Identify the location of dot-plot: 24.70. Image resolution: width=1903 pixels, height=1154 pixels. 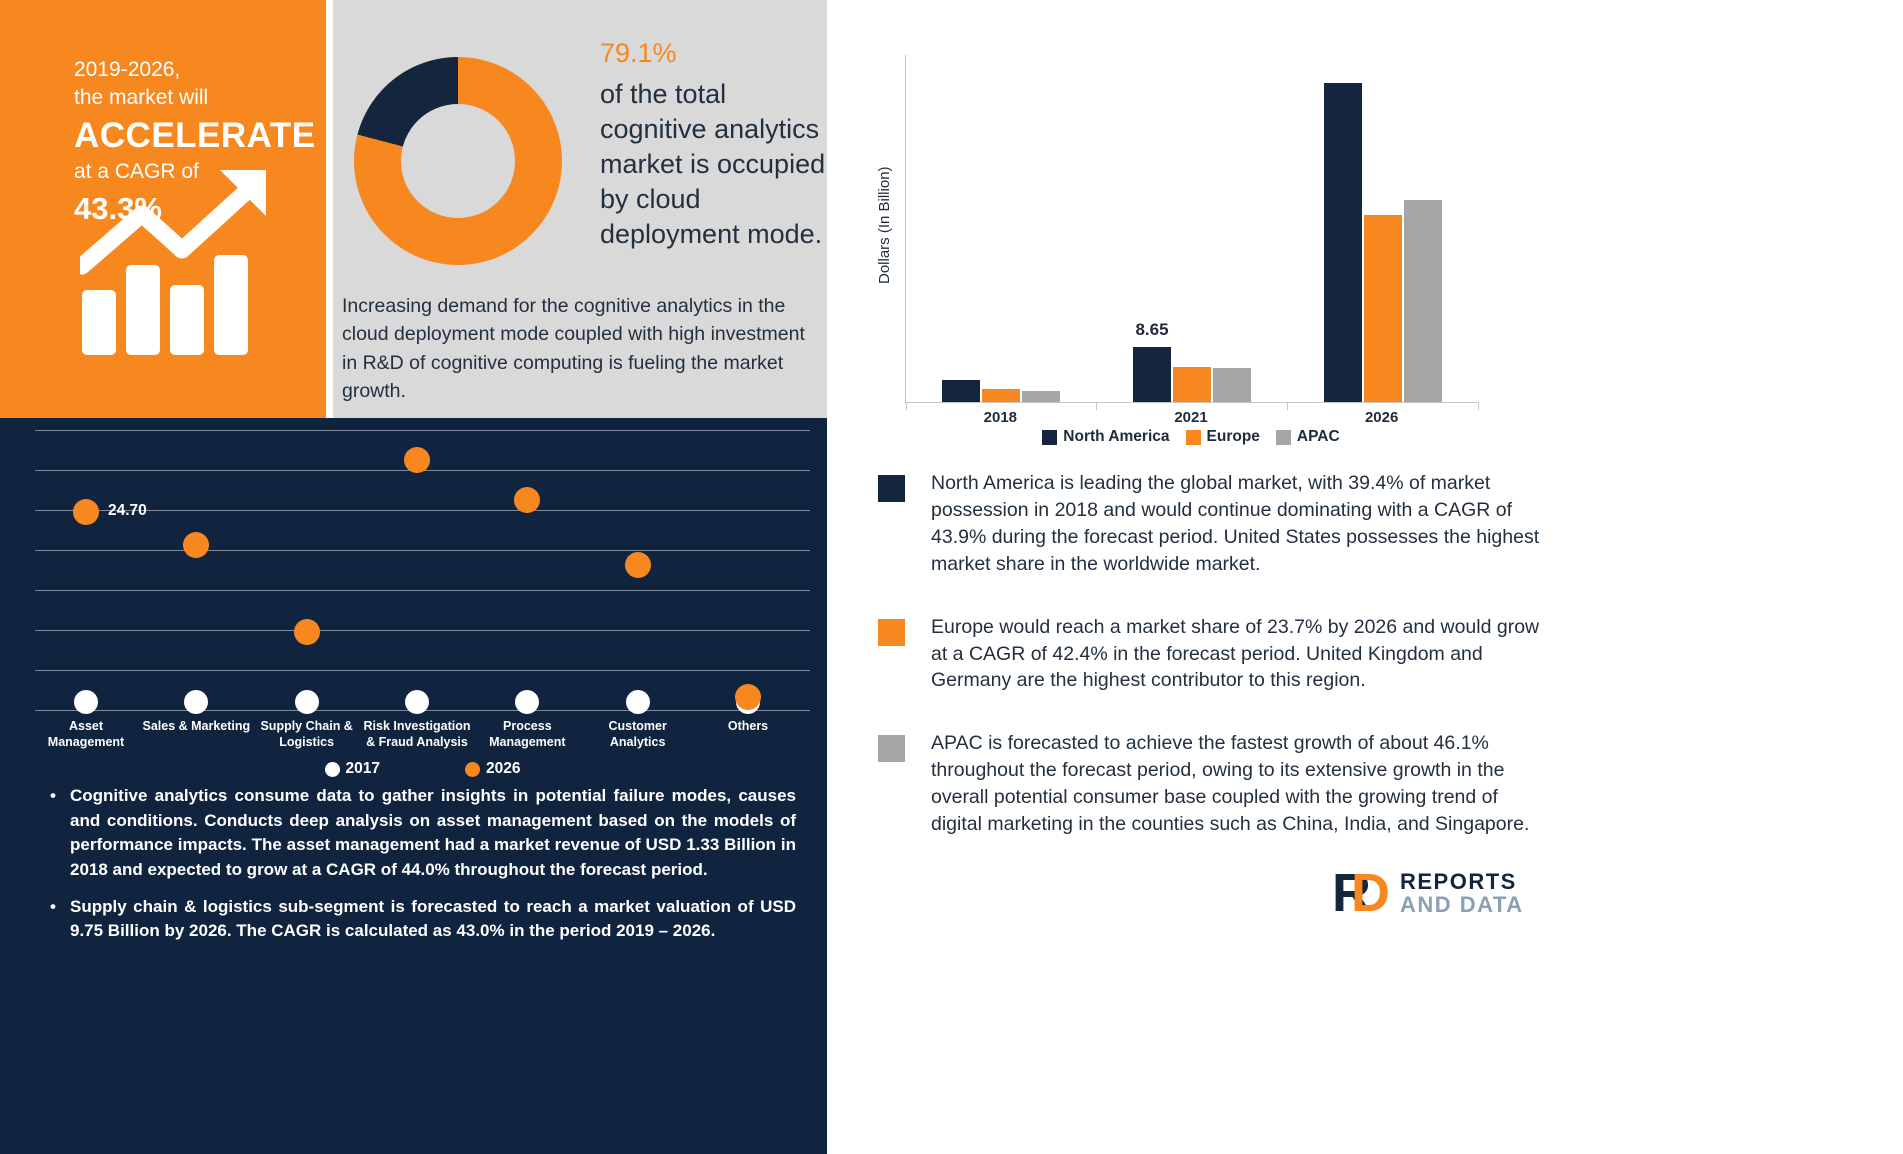
(422, 572).